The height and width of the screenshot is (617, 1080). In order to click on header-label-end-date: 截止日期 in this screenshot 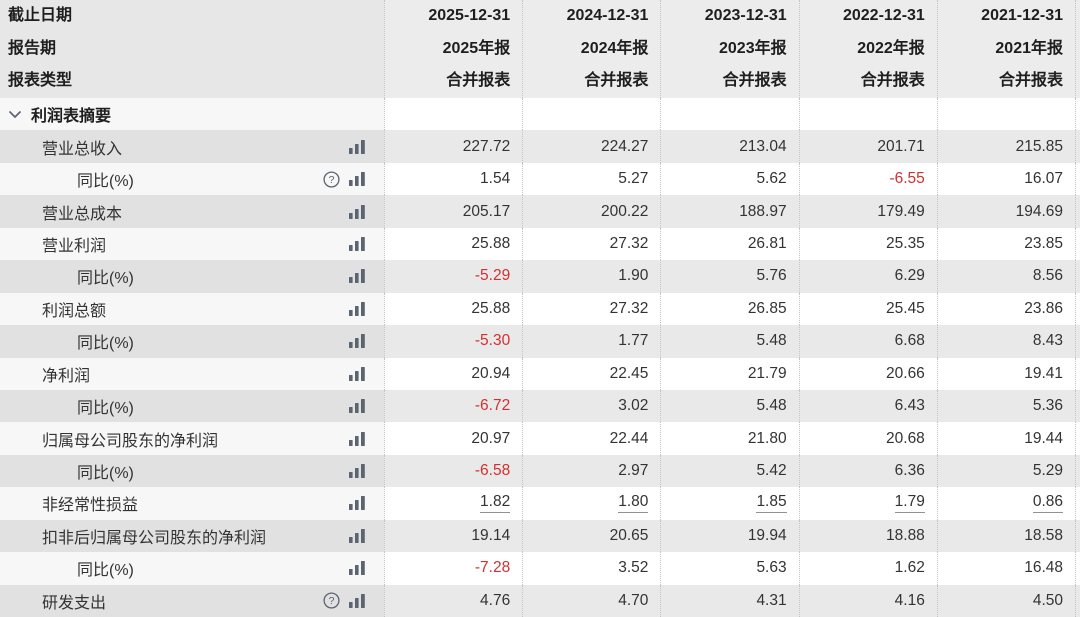, I will do `click(40, 15)`.